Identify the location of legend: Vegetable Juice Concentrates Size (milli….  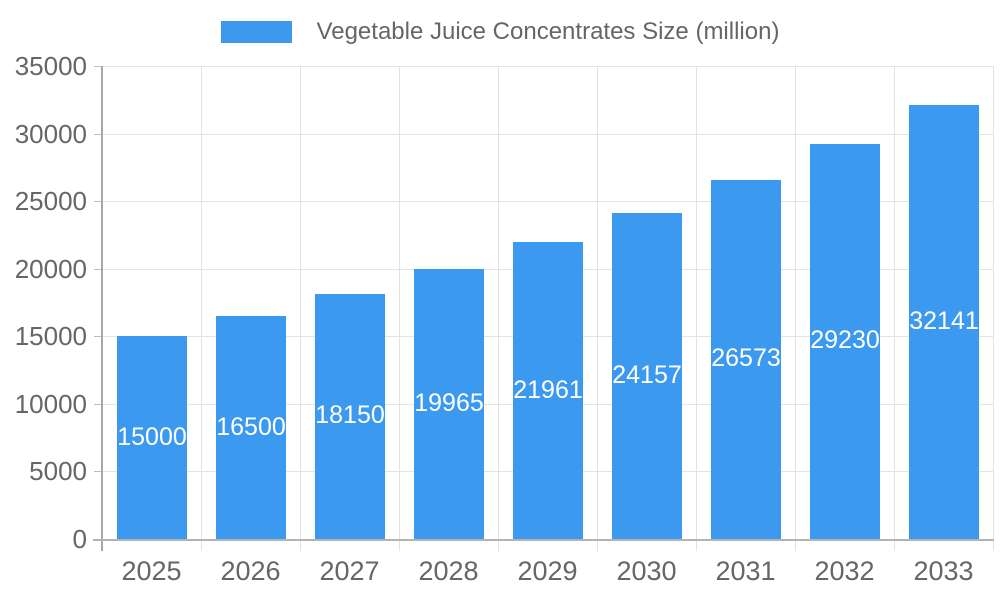
(500, 32).